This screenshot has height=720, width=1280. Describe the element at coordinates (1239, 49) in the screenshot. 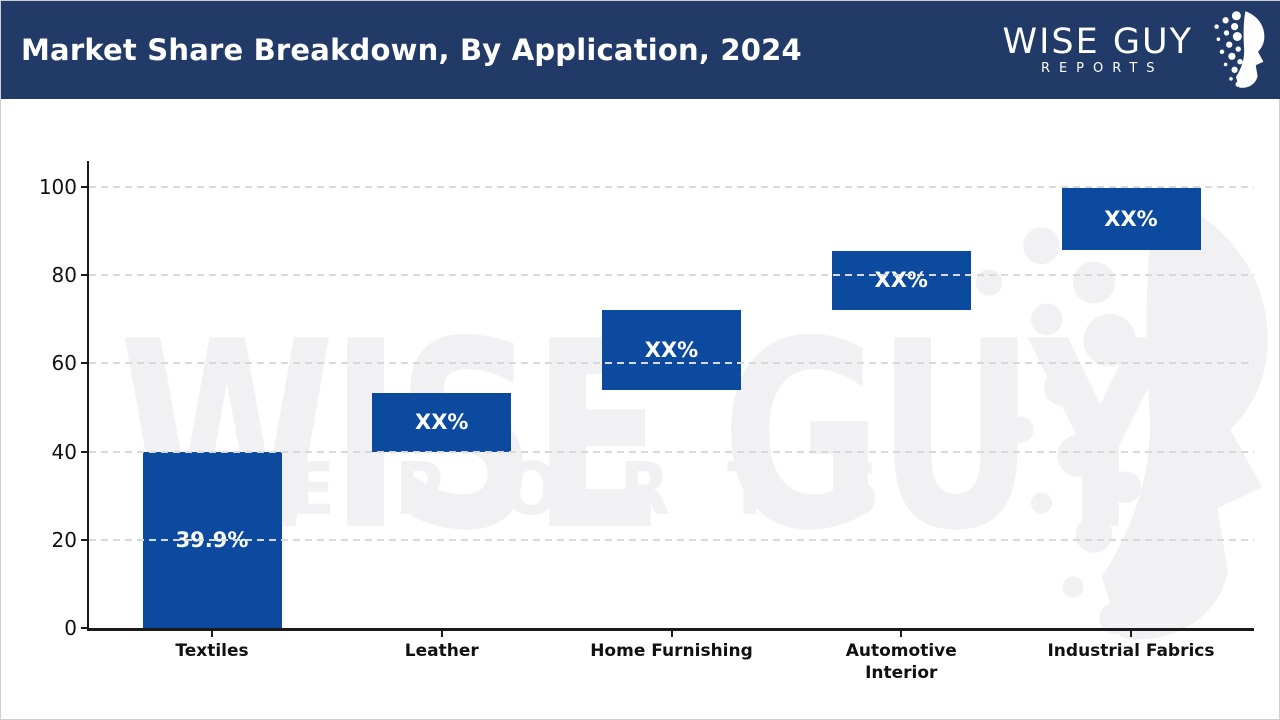

I see `logo-head-icon` at that location.